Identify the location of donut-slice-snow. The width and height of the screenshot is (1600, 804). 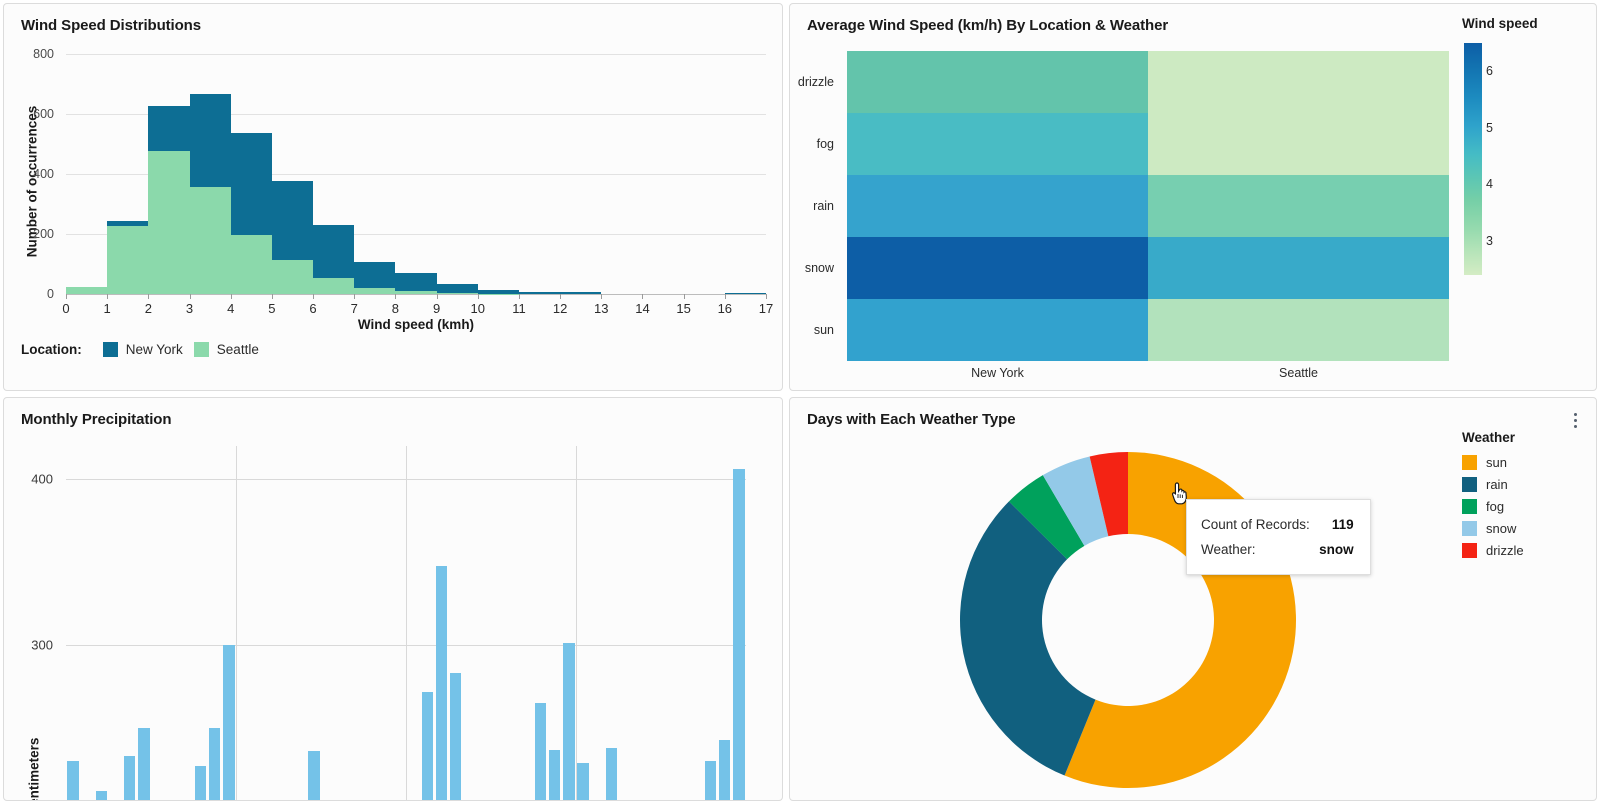
(1075, 501).